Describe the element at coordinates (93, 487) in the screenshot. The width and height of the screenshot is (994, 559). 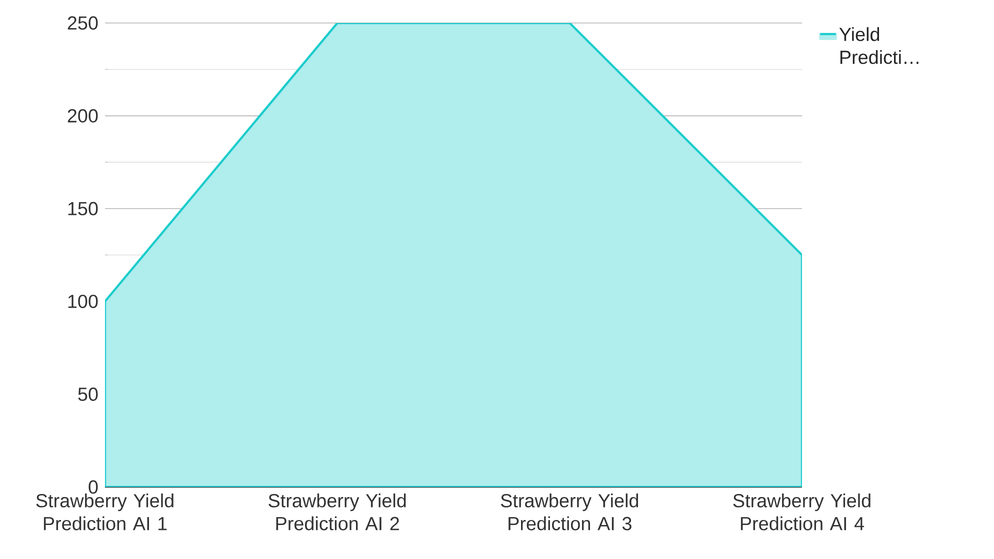
I see `y-tick-label: 0` at that location.